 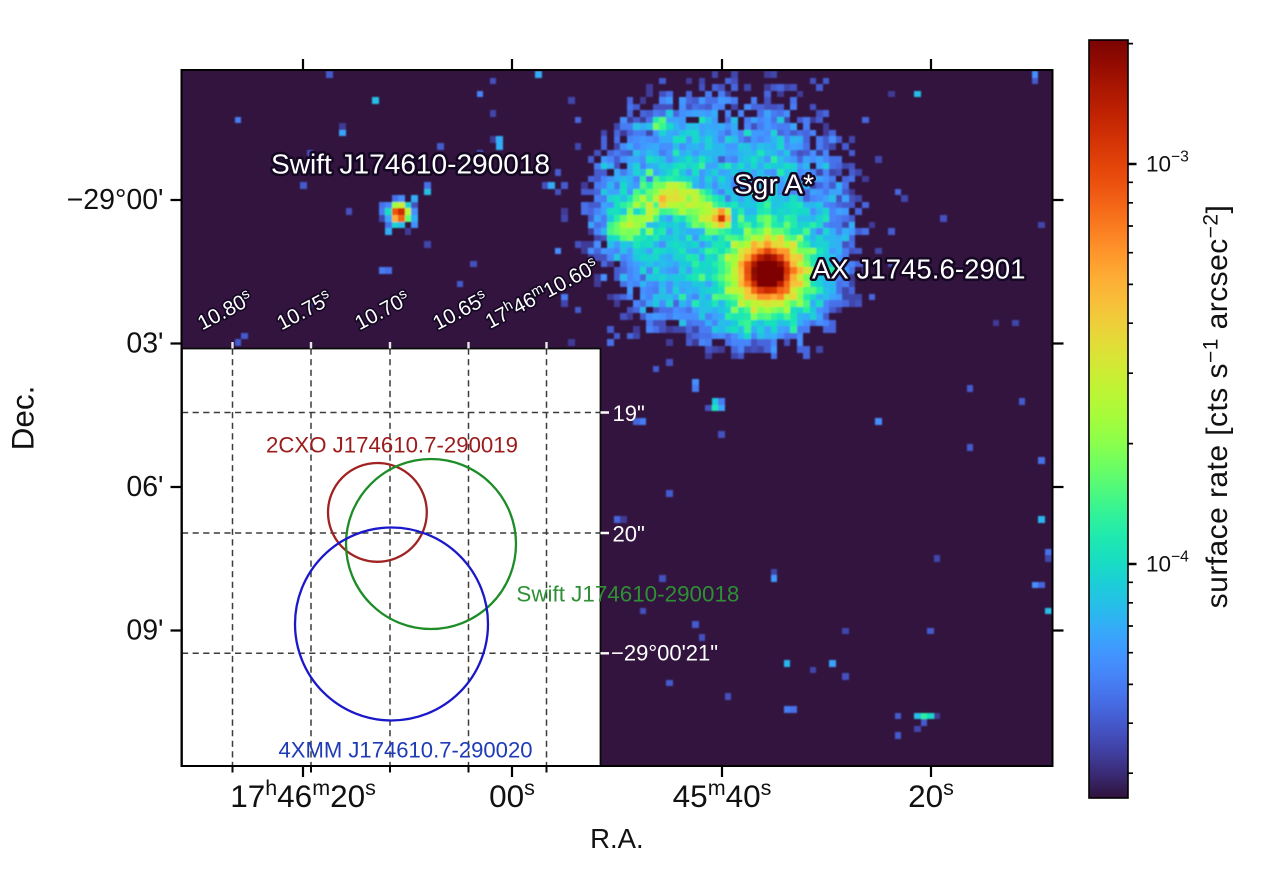 What do you see at coordinates (616, 838) in the screenshot?
I see `svg-text: R.A.` at bounding box center [616, 838].